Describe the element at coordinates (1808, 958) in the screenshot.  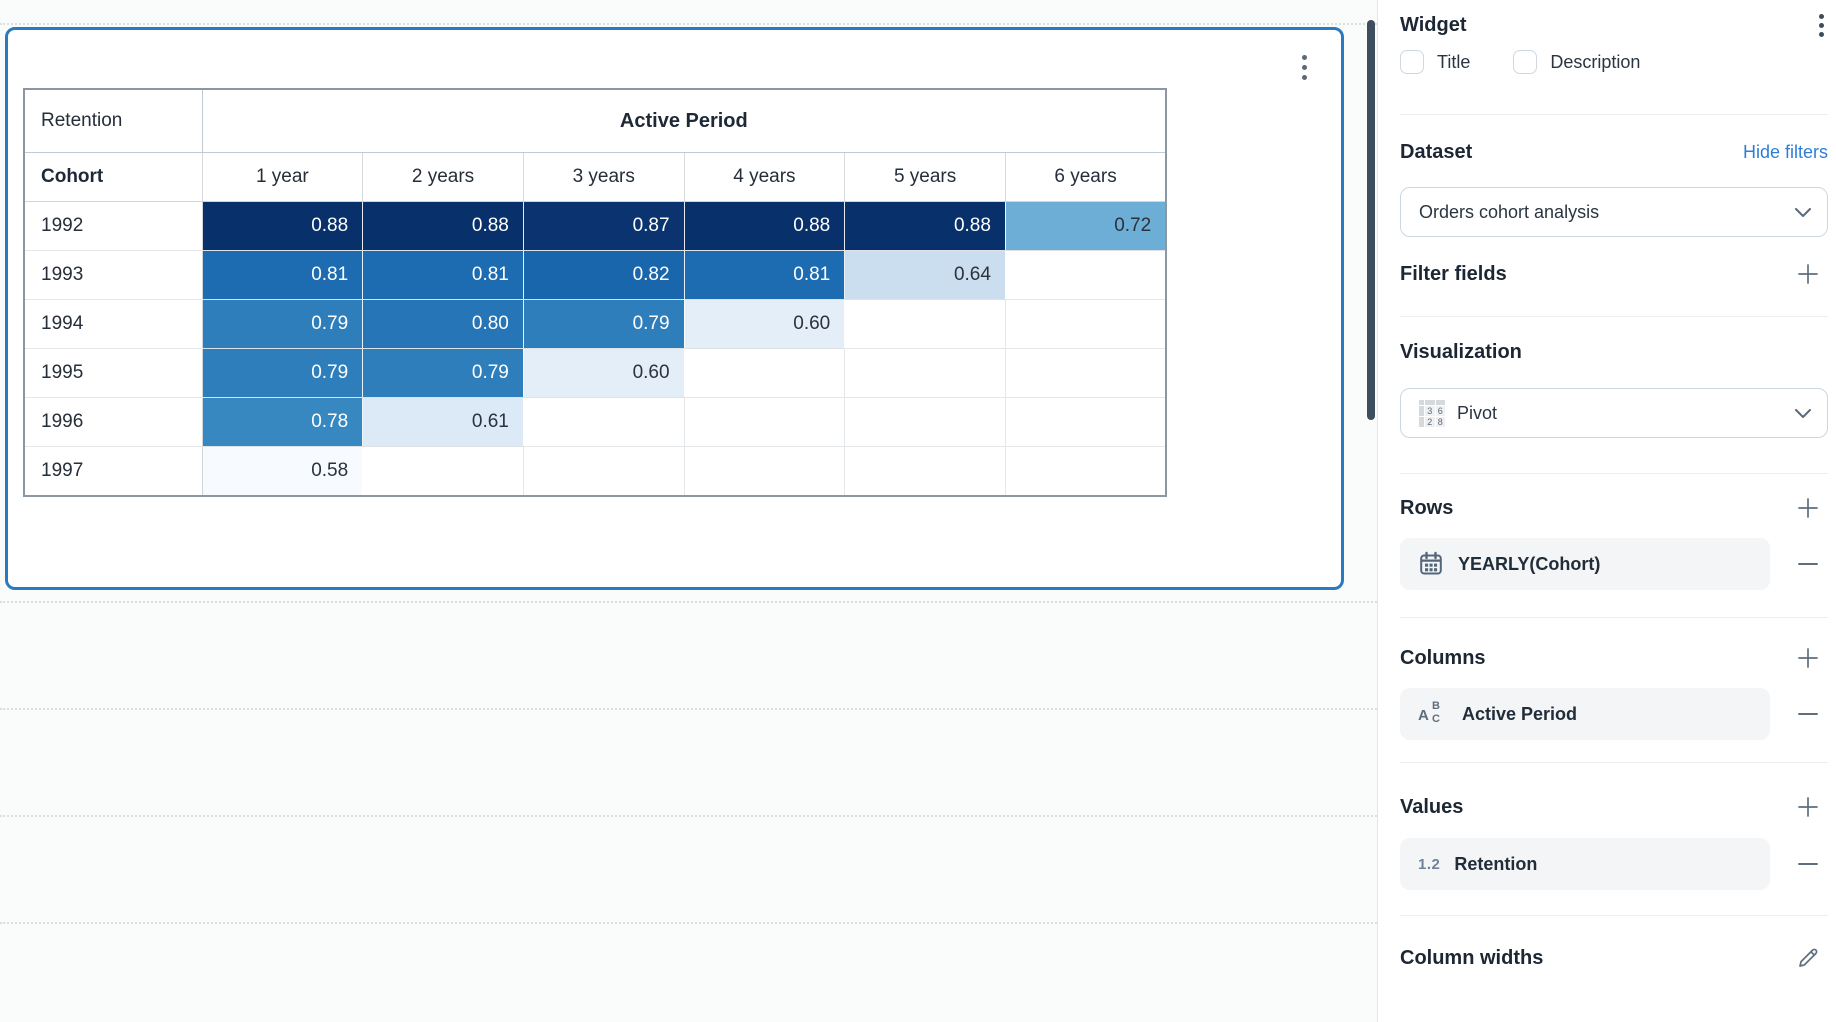
I see `edit-column-widths-button` at that location.